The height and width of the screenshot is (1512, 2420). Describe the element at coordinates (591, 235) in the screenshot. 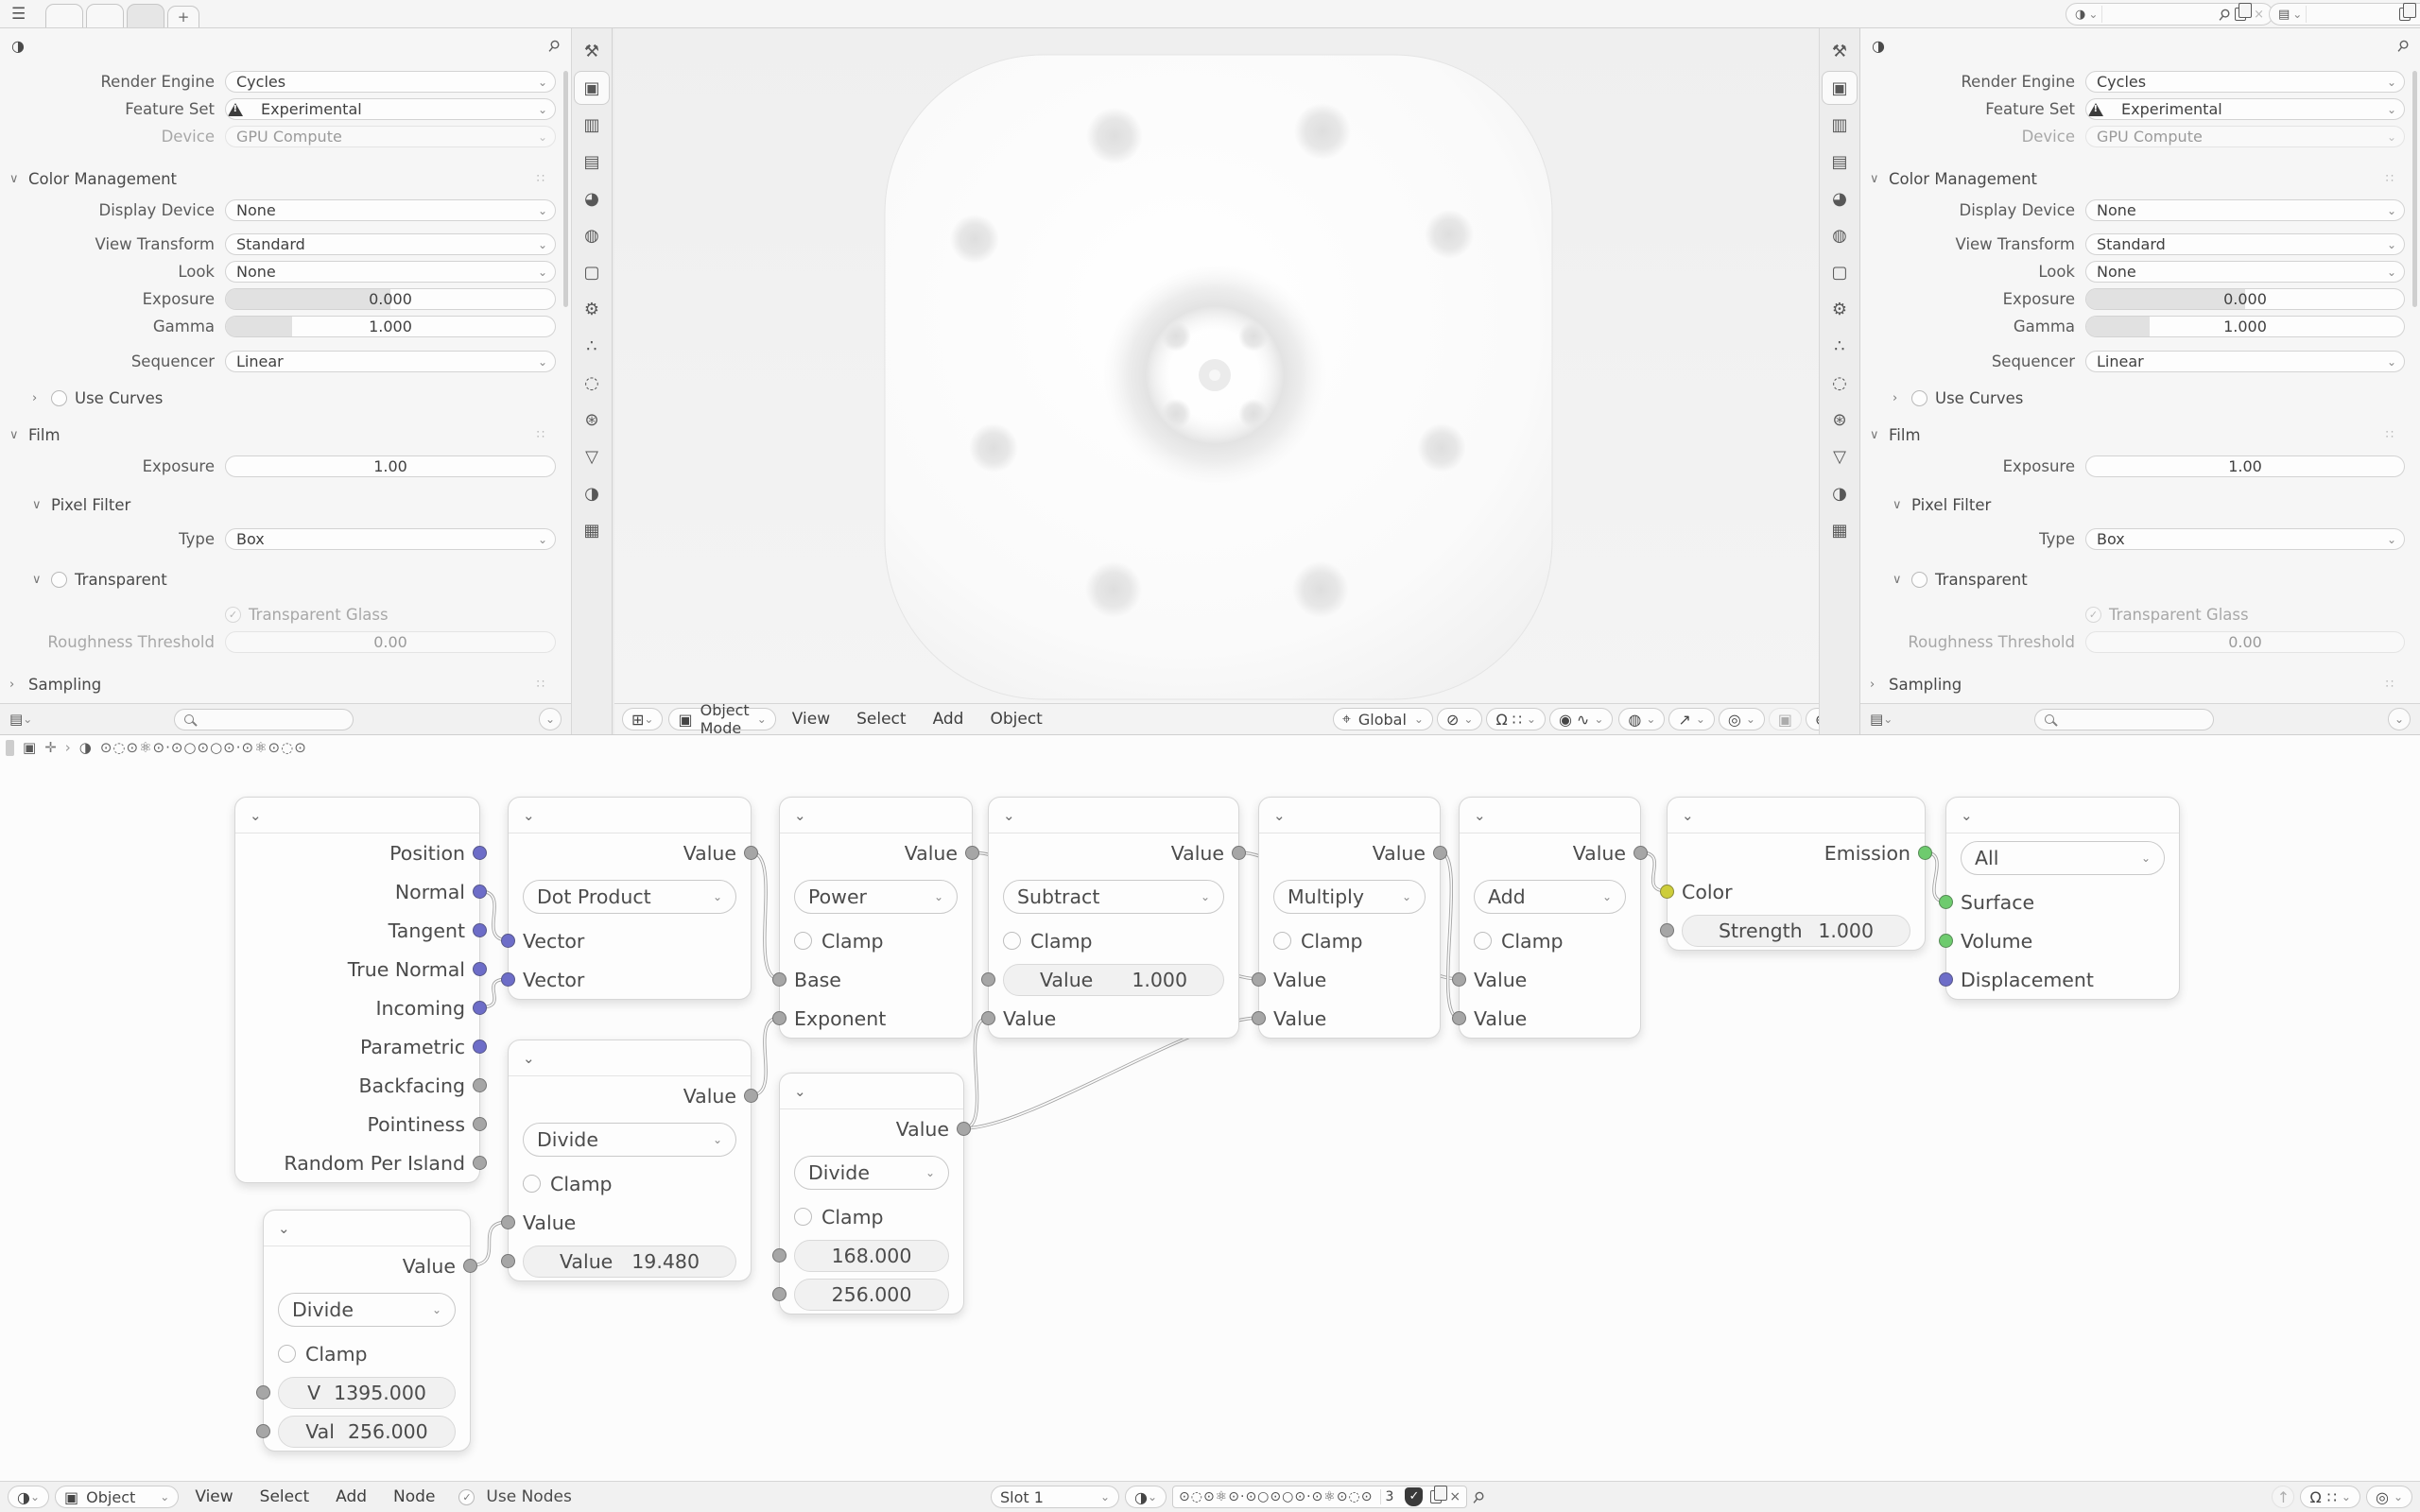

I see `properties-tab-world: ◍` at that location.